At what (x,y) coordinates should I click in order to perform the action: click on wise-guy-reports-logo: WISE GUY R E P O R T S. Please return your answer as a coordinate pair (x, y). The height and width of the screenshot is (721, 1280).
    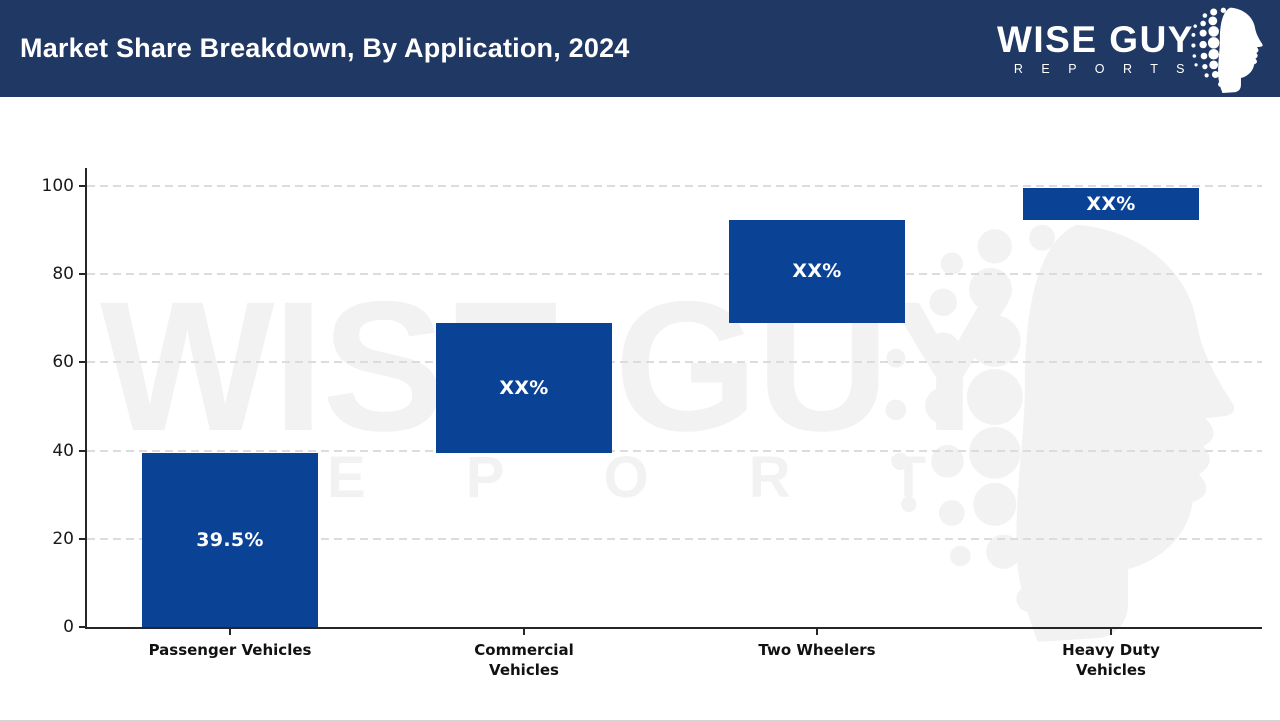
    Looking at the image, I should click on (1134, 49).